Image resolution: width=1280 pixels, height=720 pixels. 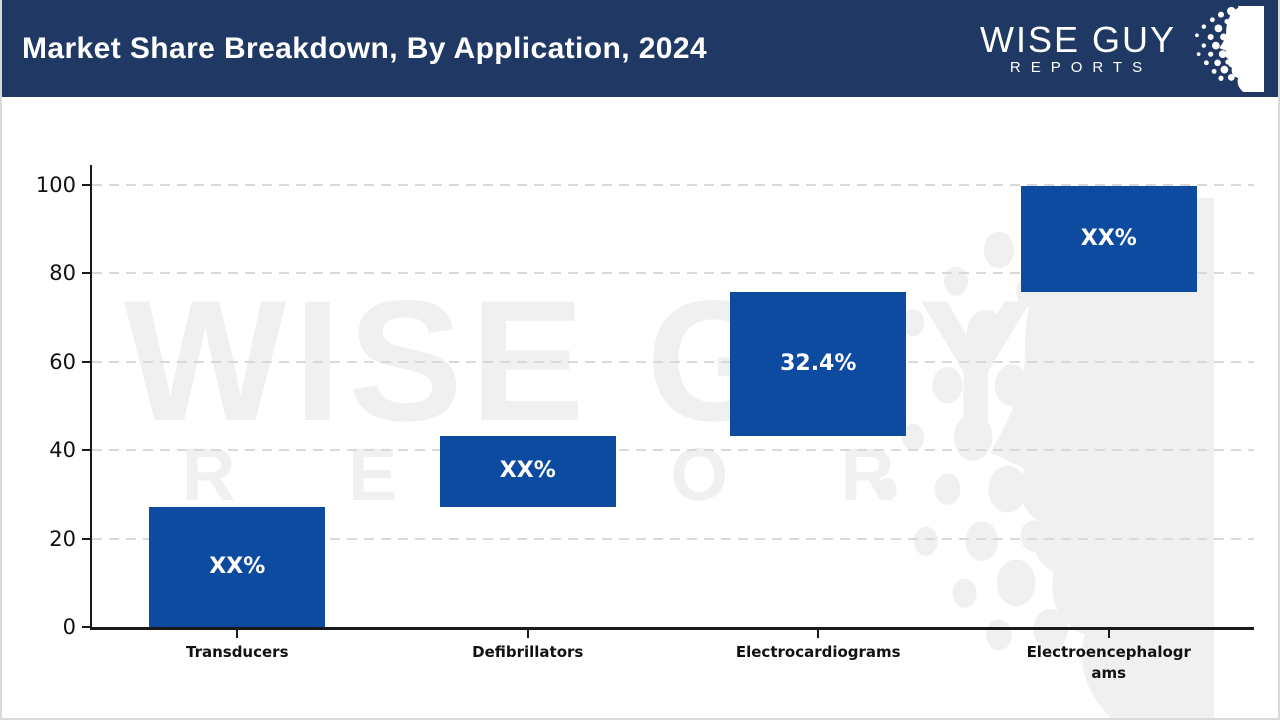 What do you see at coordinates (62, 450) in the screenshot?
I see `y-tick-label: 40` at bounding box center [62, 450].